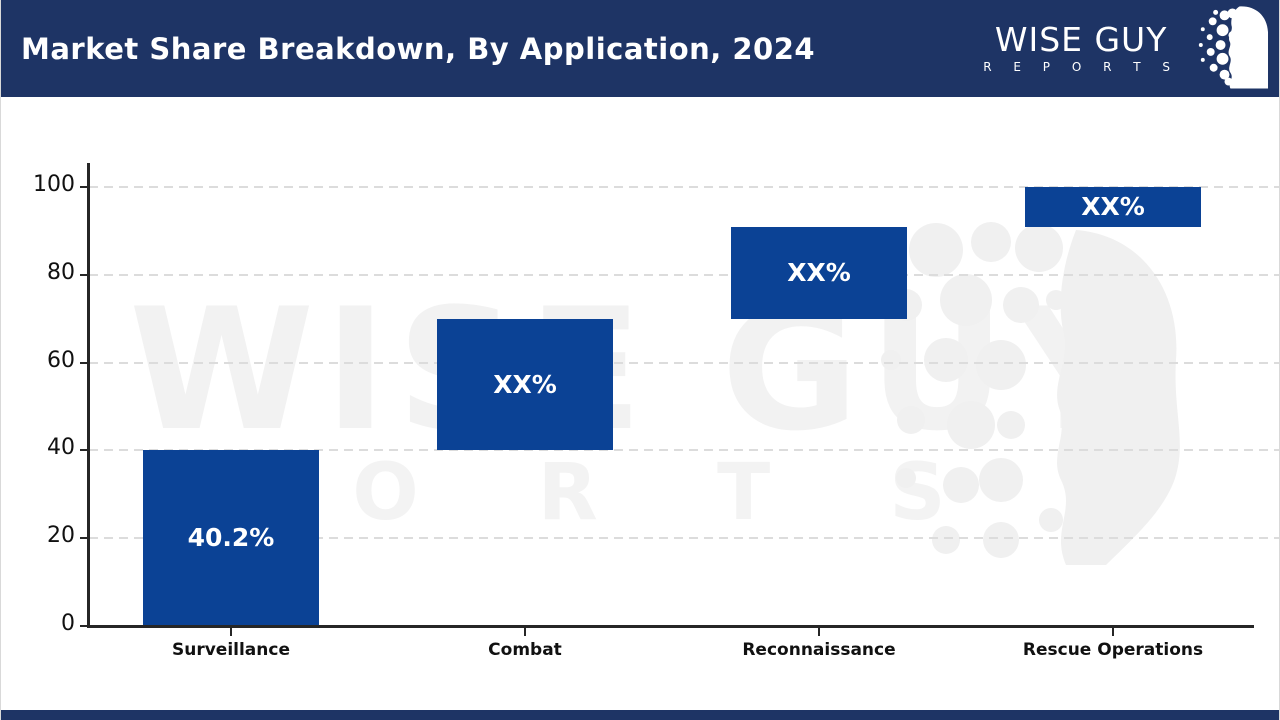  What do you see at coordinates (68, 623) in the screenshot?
I see `y-tick-label: 0` at bounding box center [68, 623].